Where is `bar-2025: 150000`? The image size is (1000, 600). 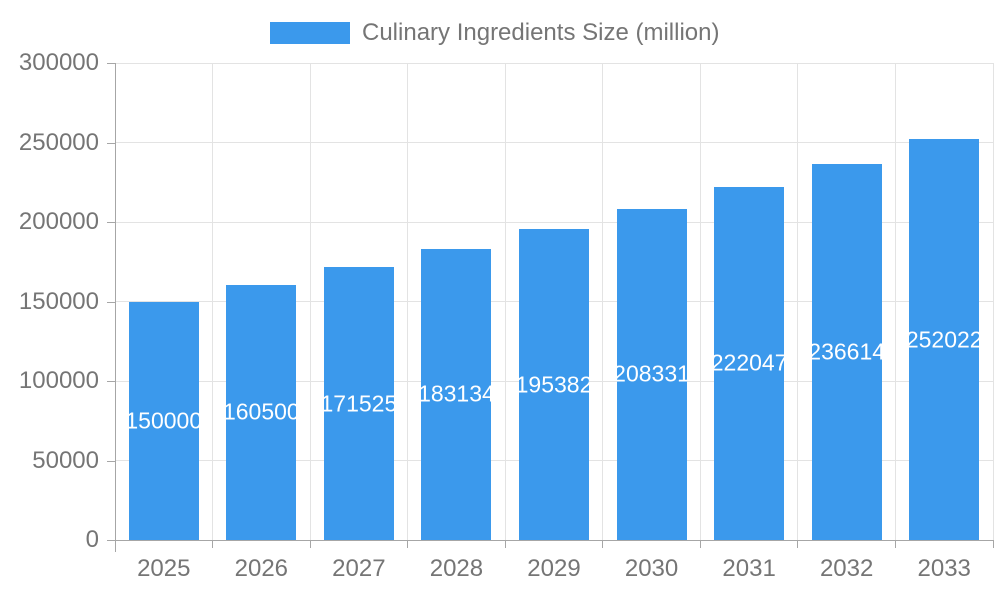
bar-2025: 150000 is located at coordinates (163, 420).